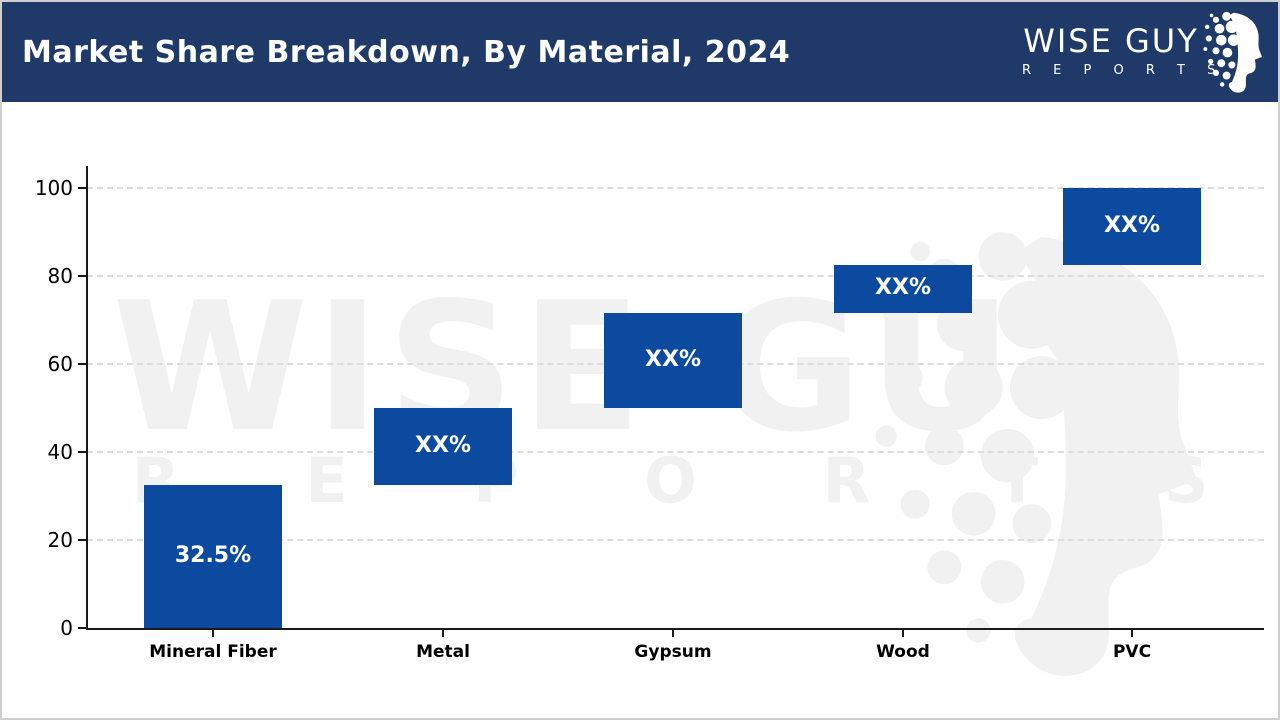 The image size is (1280, 720). Describe the element at coordinates (60, 276) in the screenshot. I see `y-tick-label: 80` at that location.